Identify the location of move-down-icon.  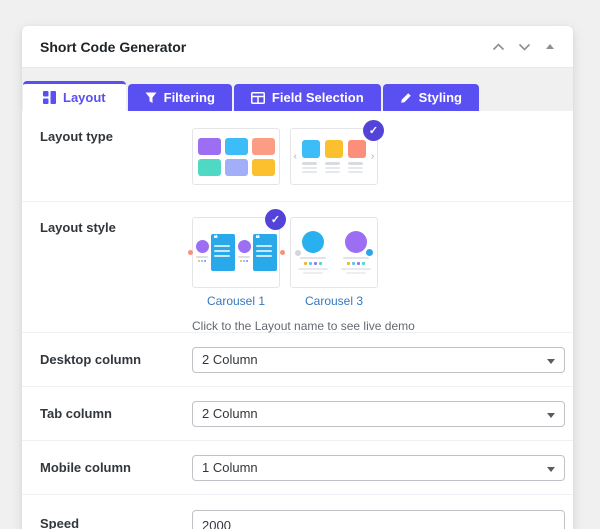
(524, 47).